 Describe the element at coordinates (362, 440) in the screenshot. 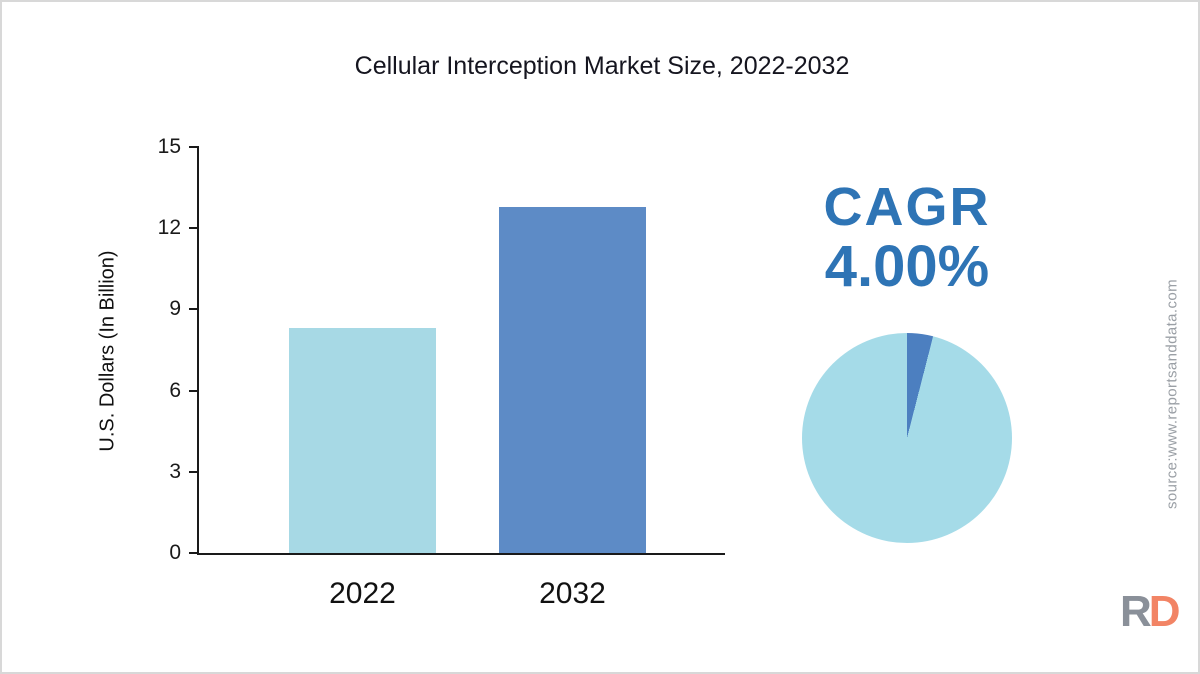

I see `bar-2022` at that location.